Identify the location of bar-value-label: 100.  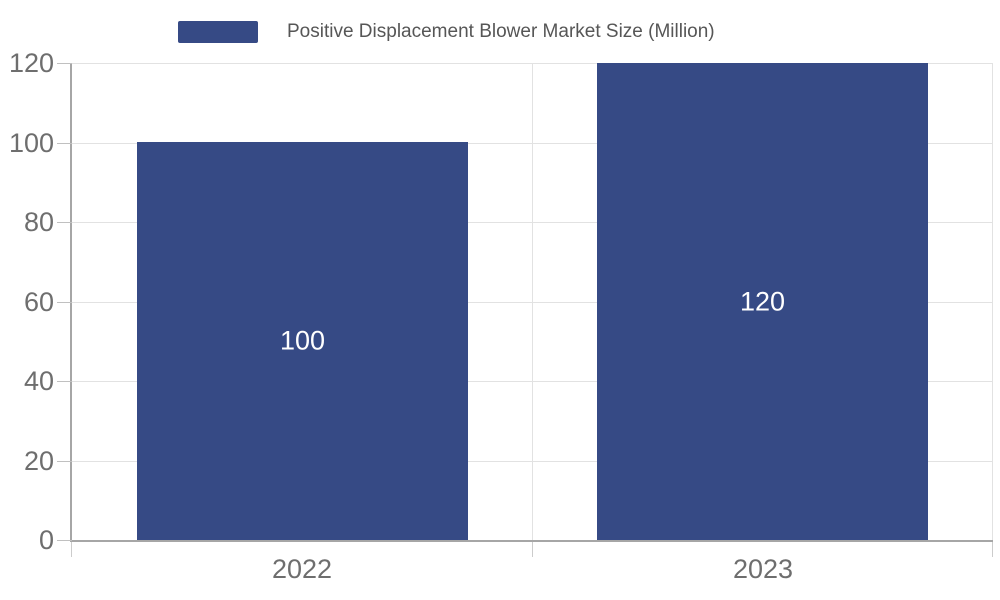
(302, 340).